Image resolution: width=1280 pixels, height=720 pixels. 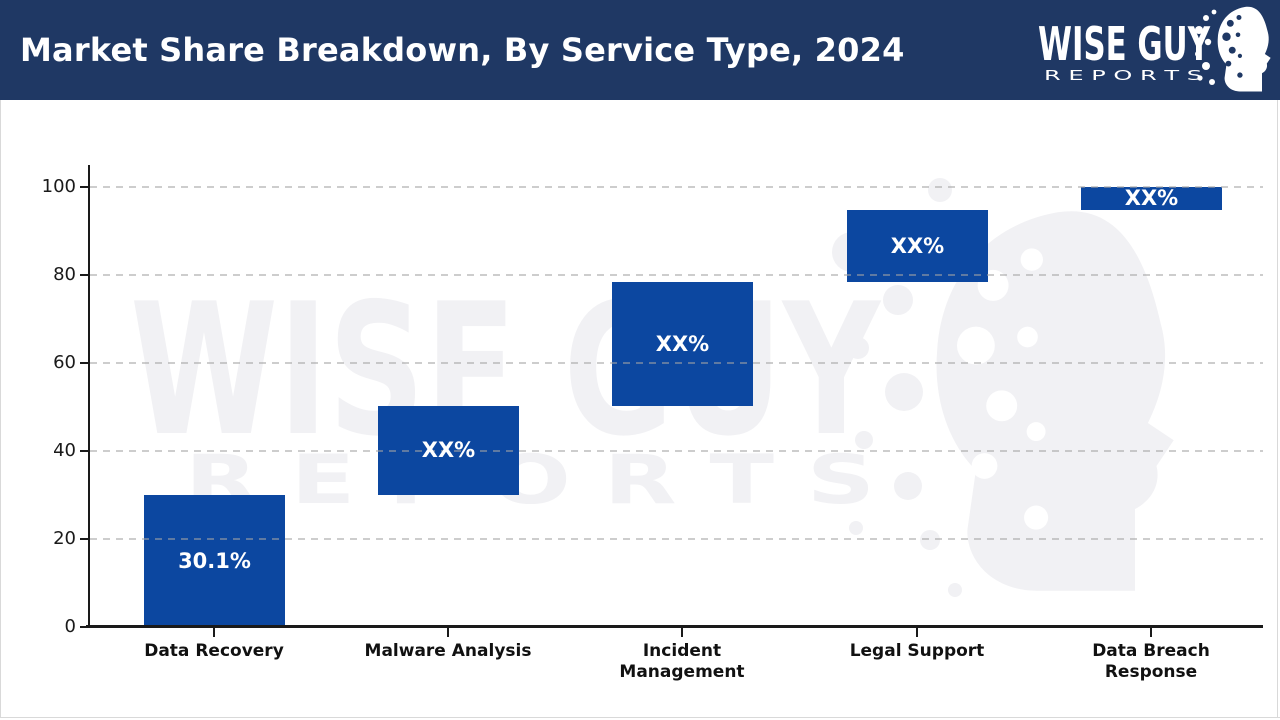 I want to click on brand-sub: R E P O R T S, so click(x=1123, y=76).